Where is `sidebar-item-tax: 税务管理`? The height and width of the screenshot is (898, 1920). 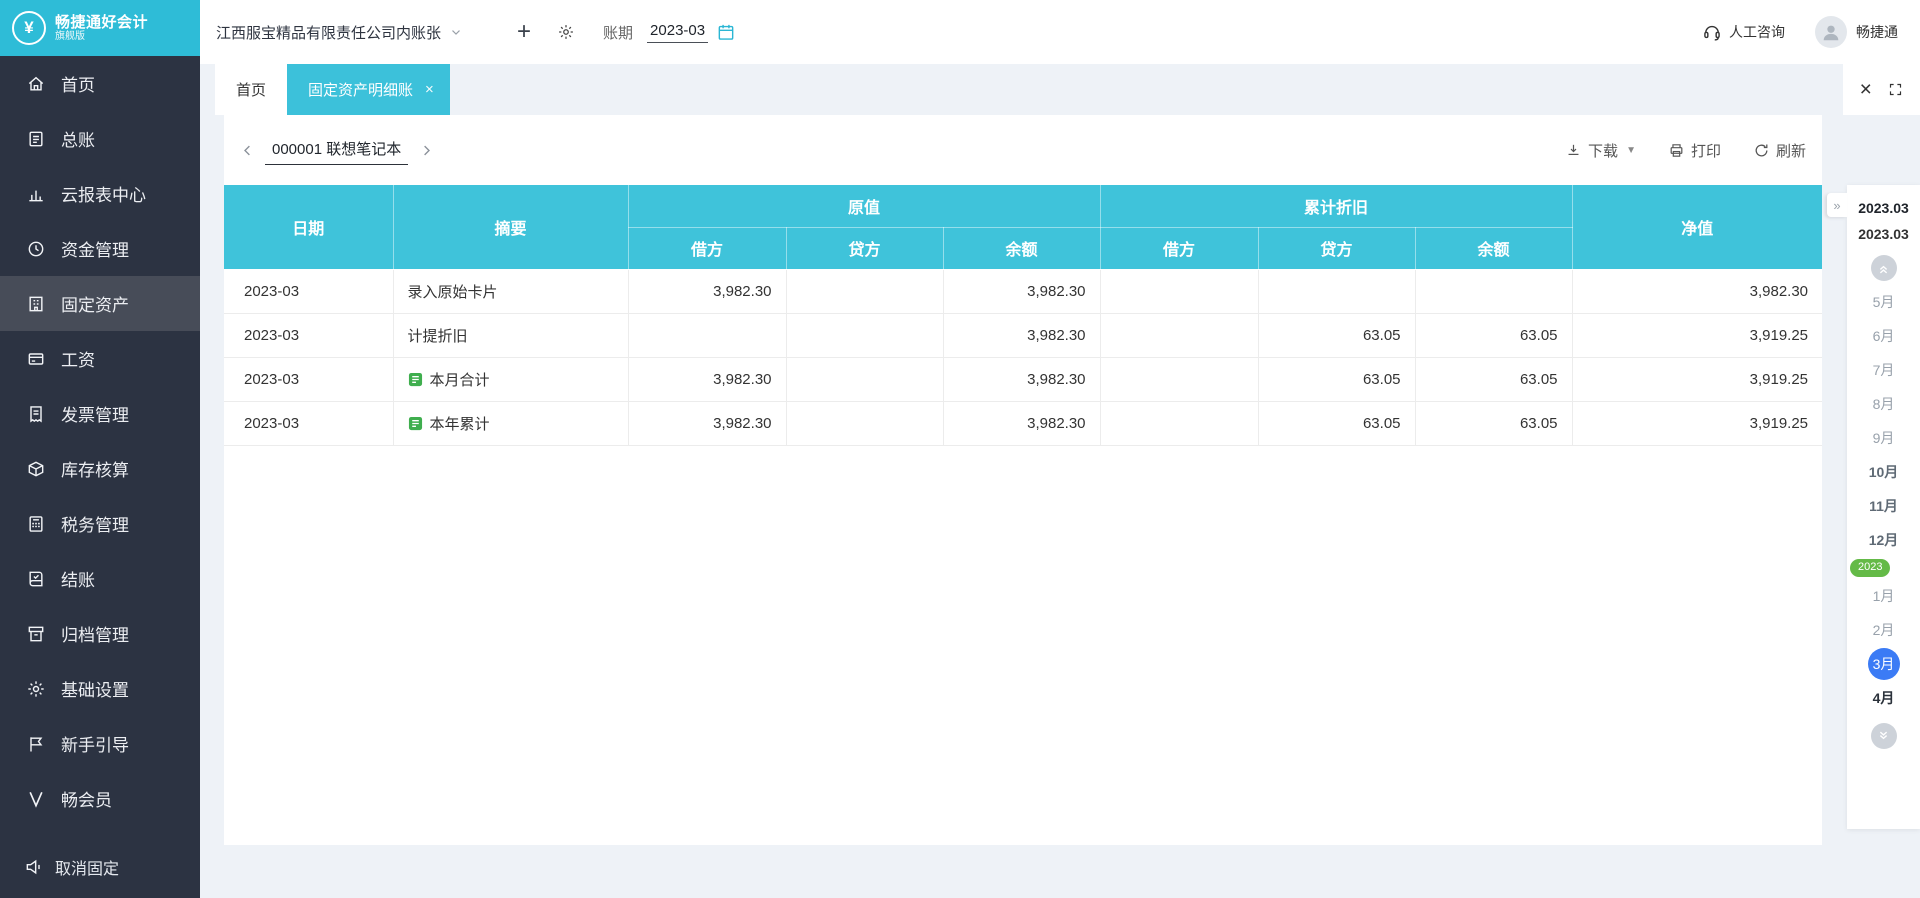
sidebar-item-tax: 税务管理 is located at coordinates (100, 523).